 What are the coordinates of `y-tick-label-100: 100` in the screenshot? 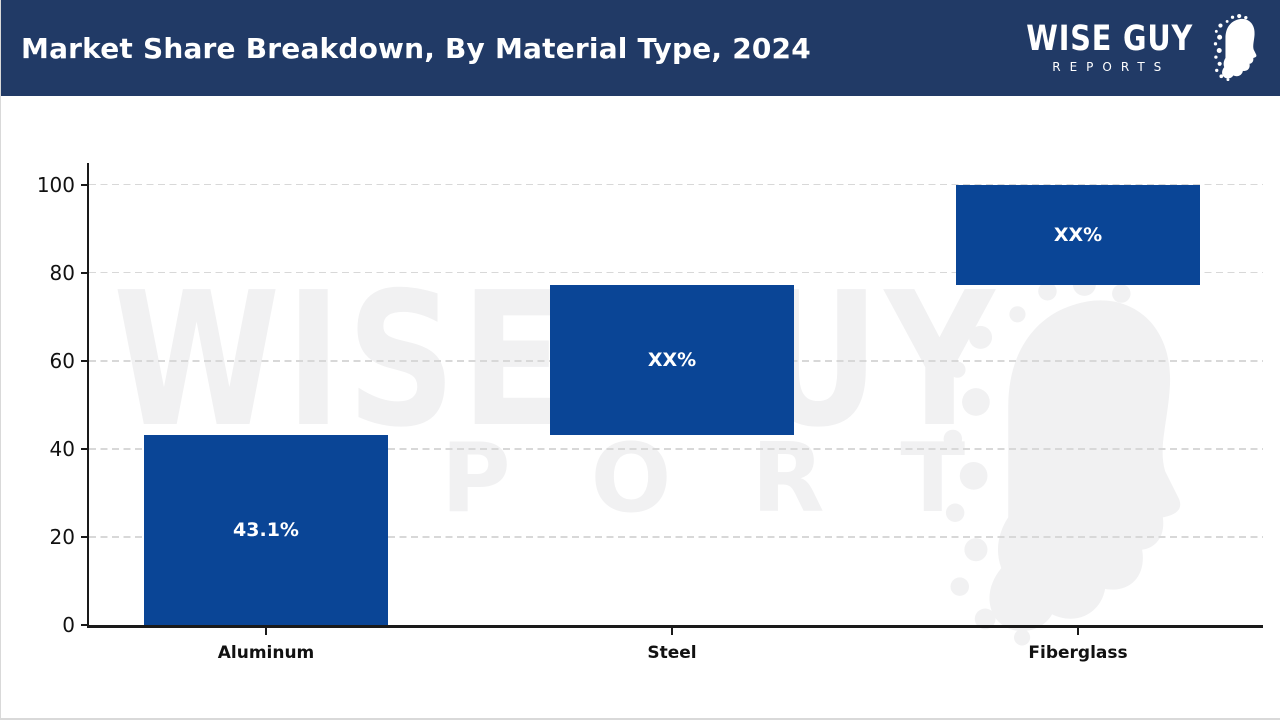 It's located at (55, 184).